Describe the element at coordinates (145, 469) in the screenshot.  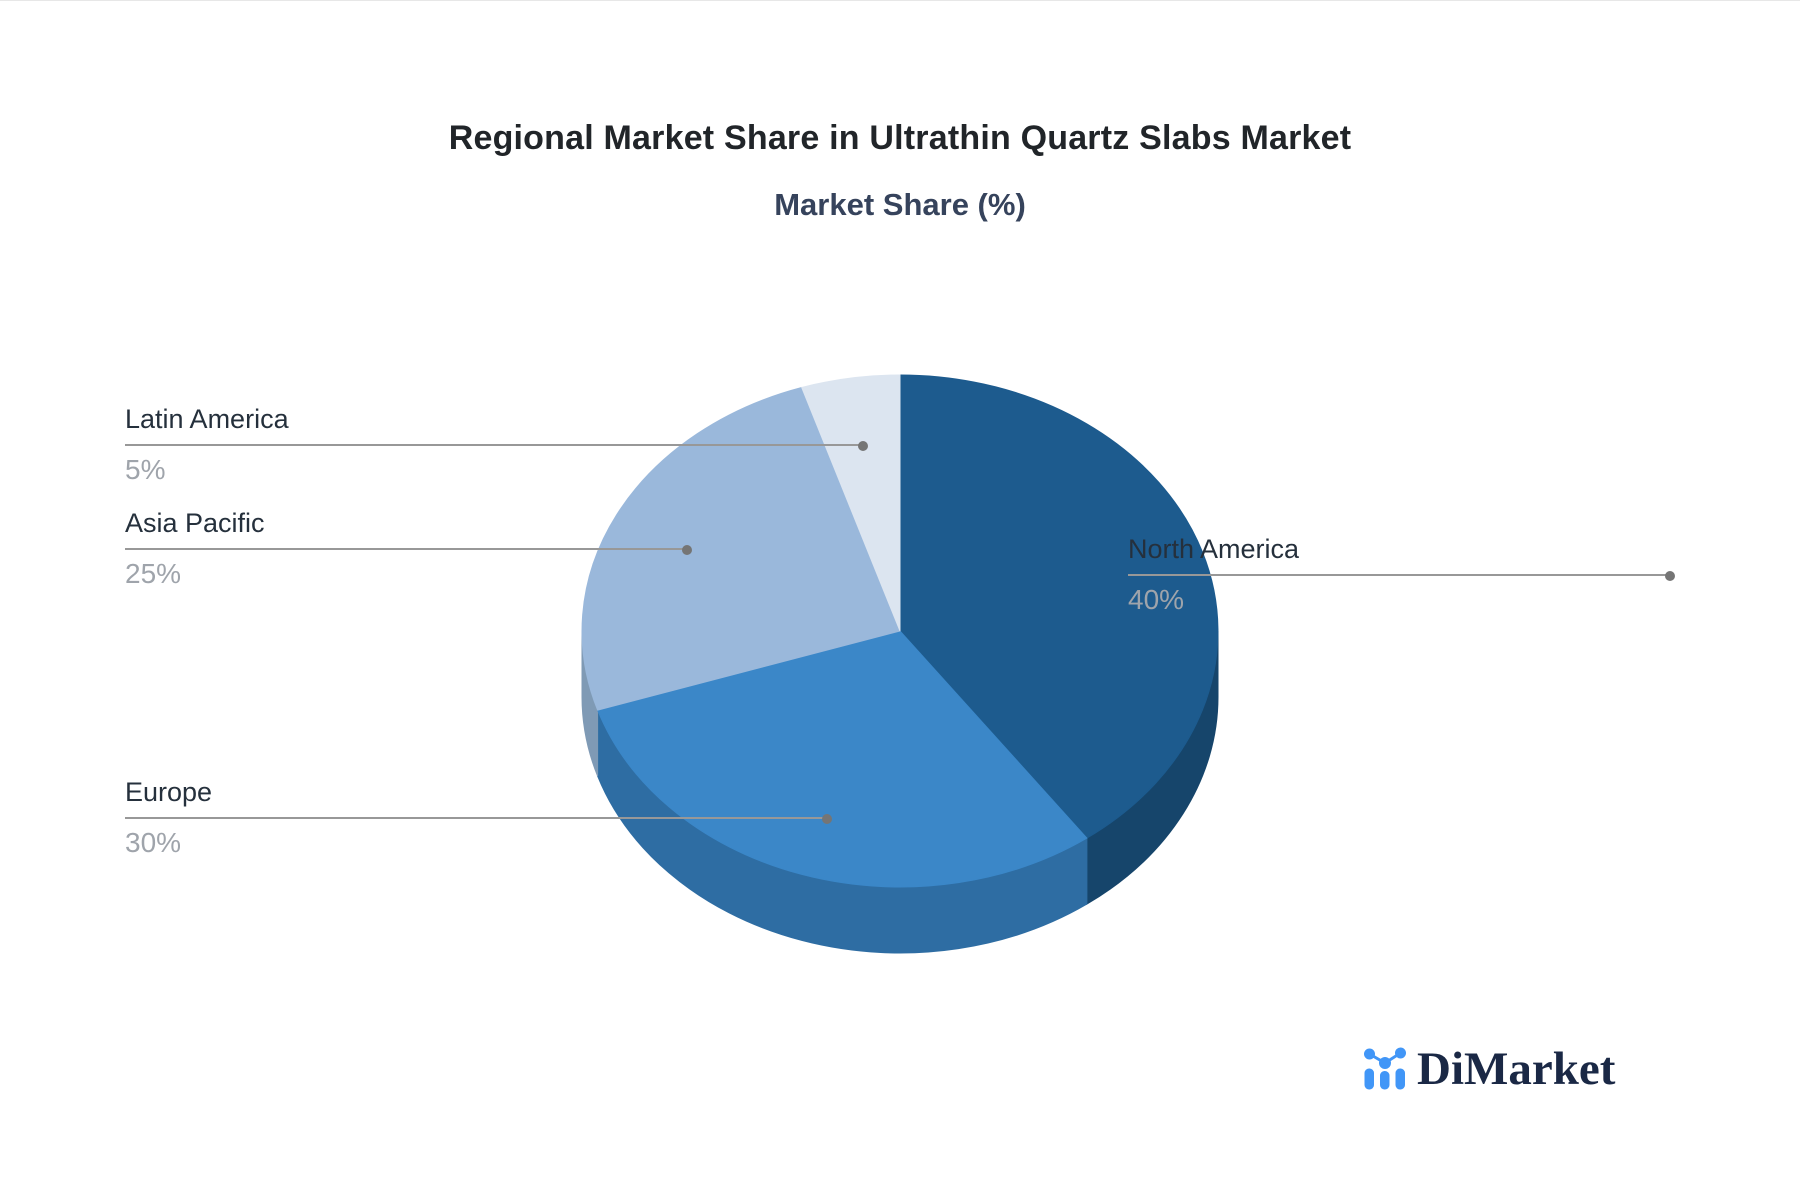
I see `slice-value-latin-america: 5%` at that location.